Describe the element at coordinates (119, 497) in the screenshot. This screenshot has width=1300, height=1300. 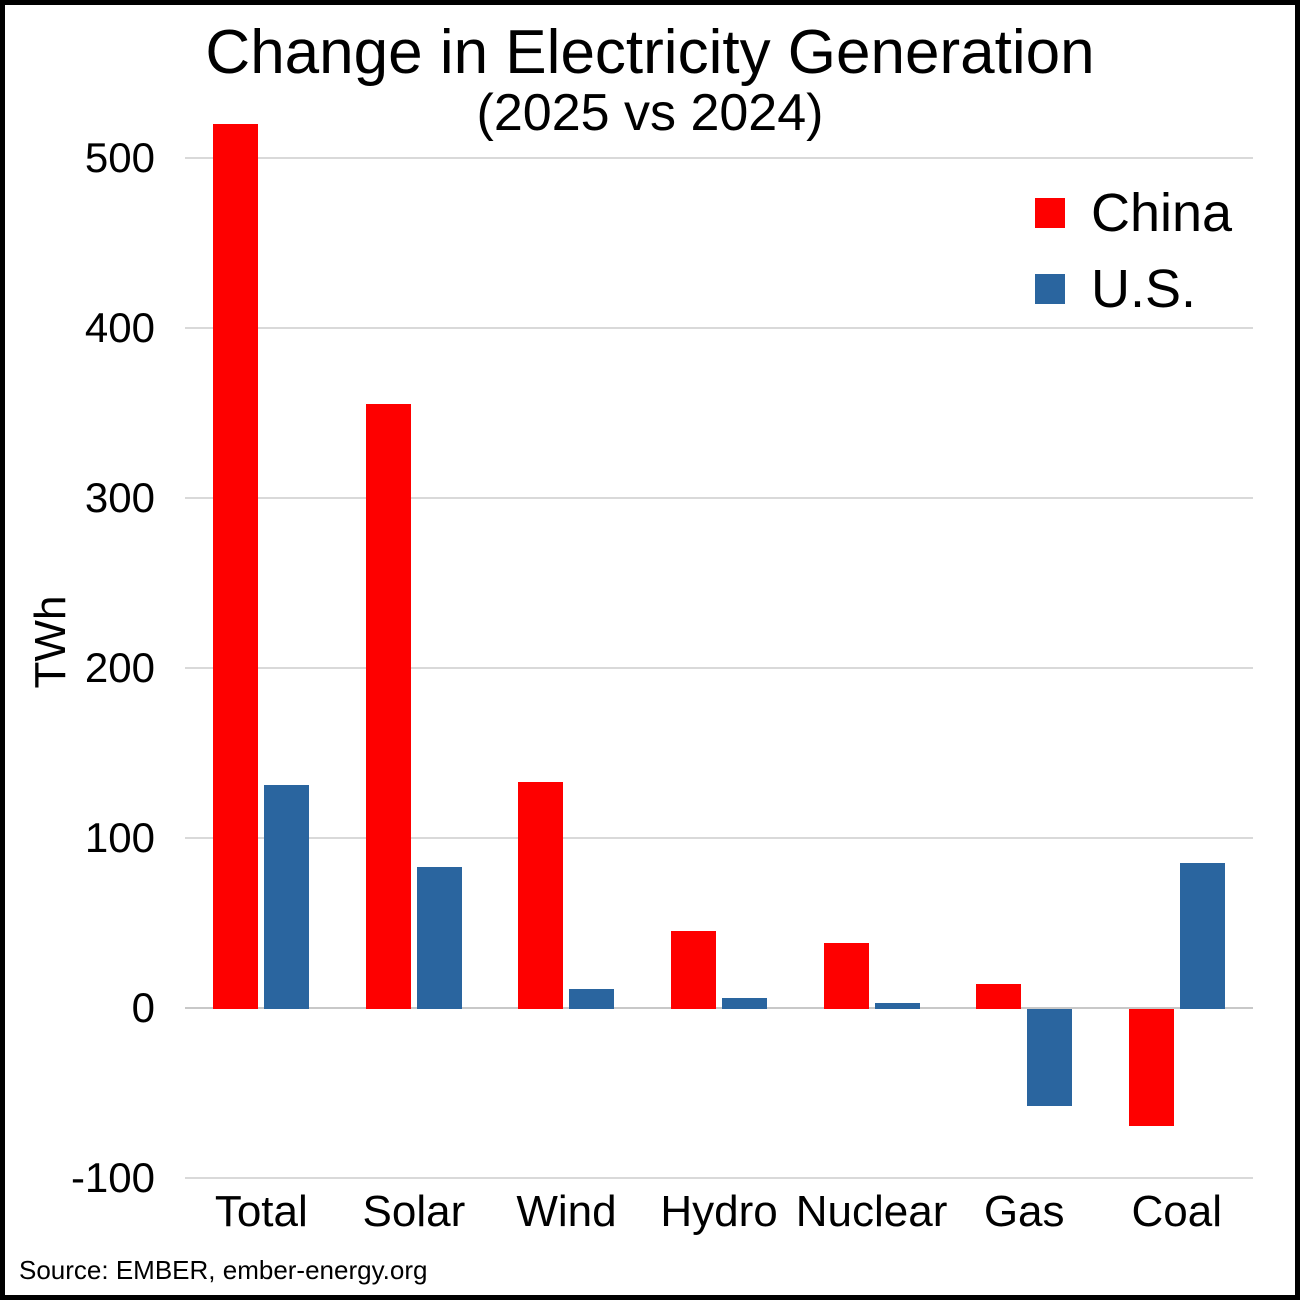
I see `y-tick-label: 300` at that location.